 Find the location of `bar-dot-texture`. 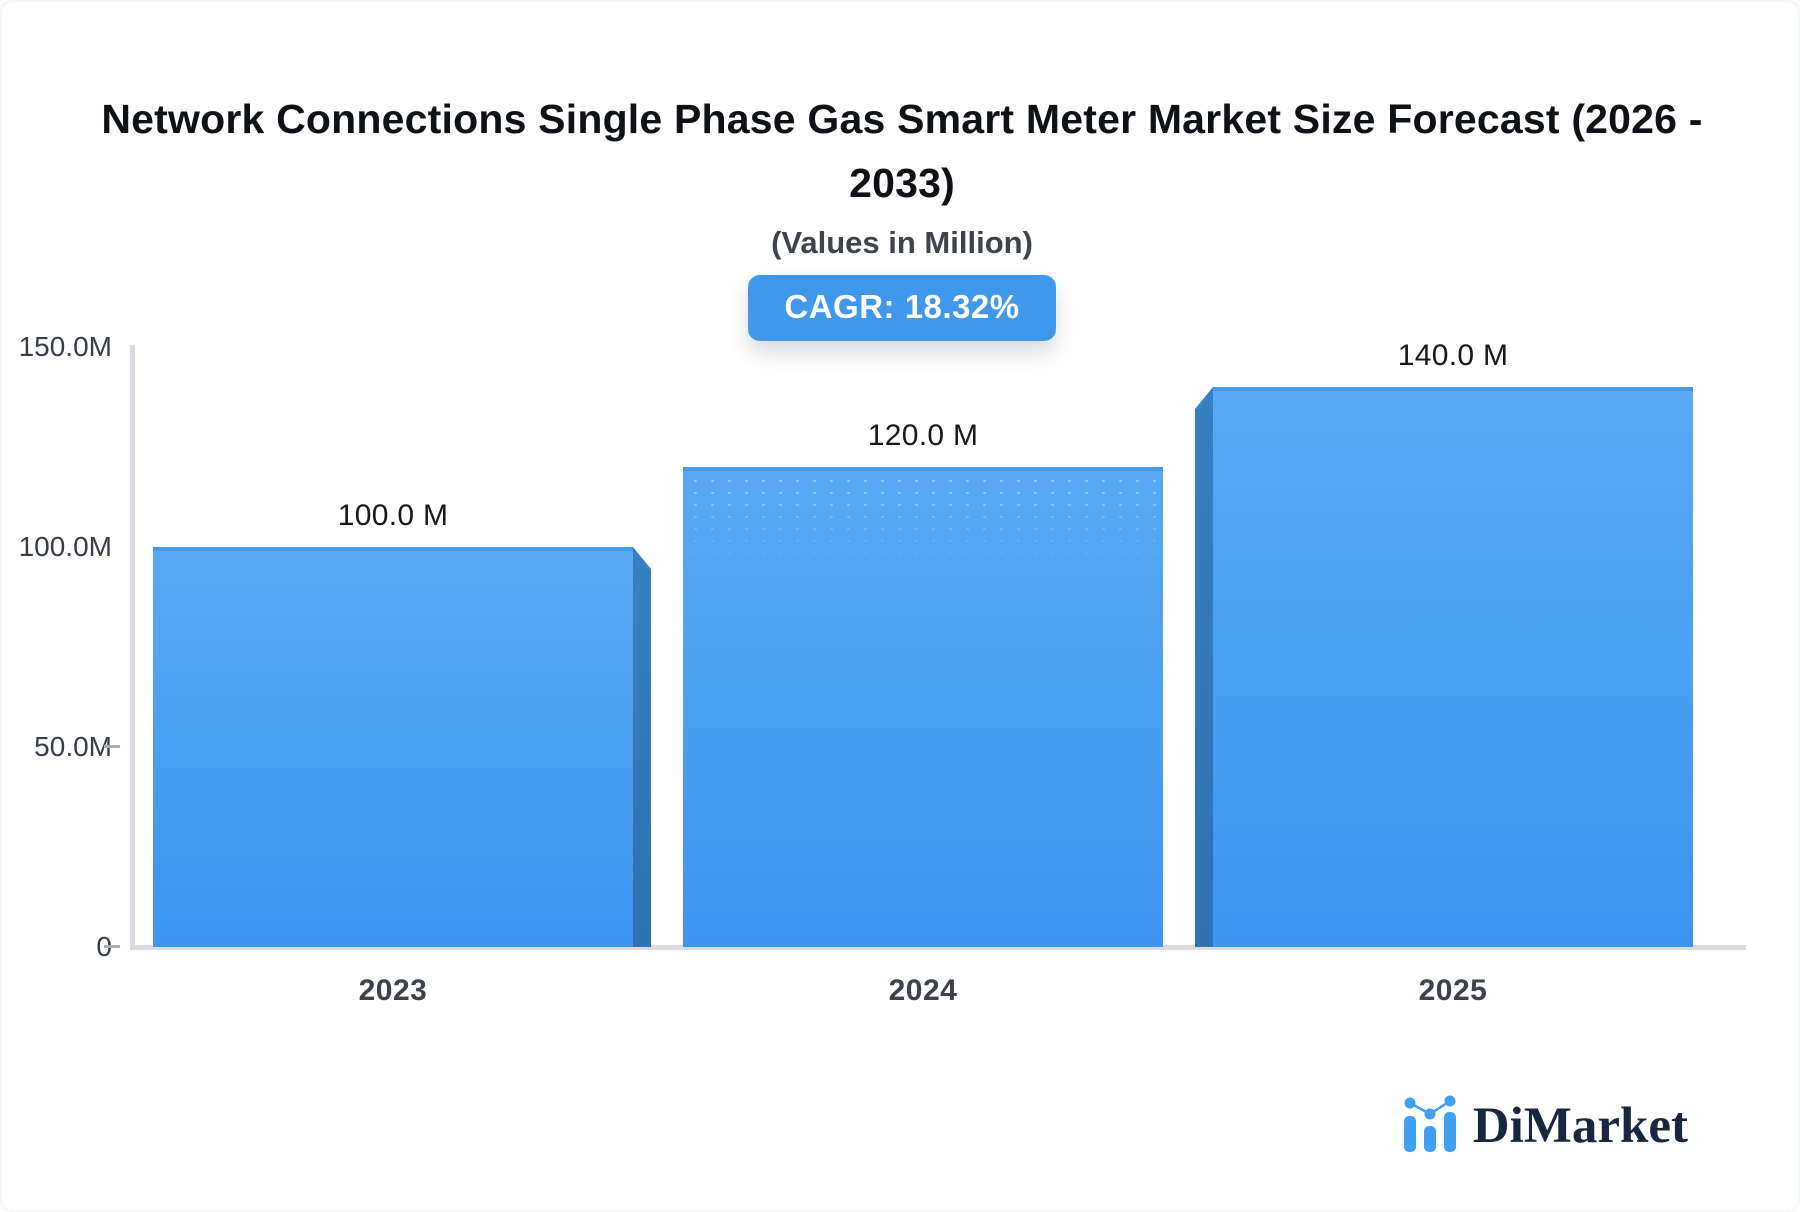

bar-dot-texture is located at coordinates (923, 521).